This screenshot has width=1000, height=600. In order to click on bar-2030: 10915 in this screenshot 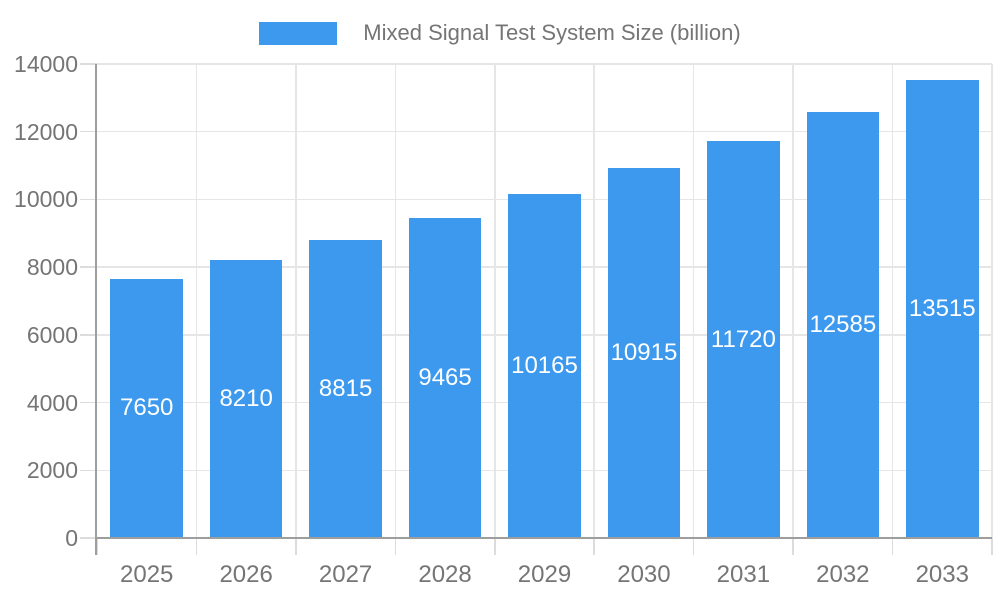, I will do `click(644, 353)`.